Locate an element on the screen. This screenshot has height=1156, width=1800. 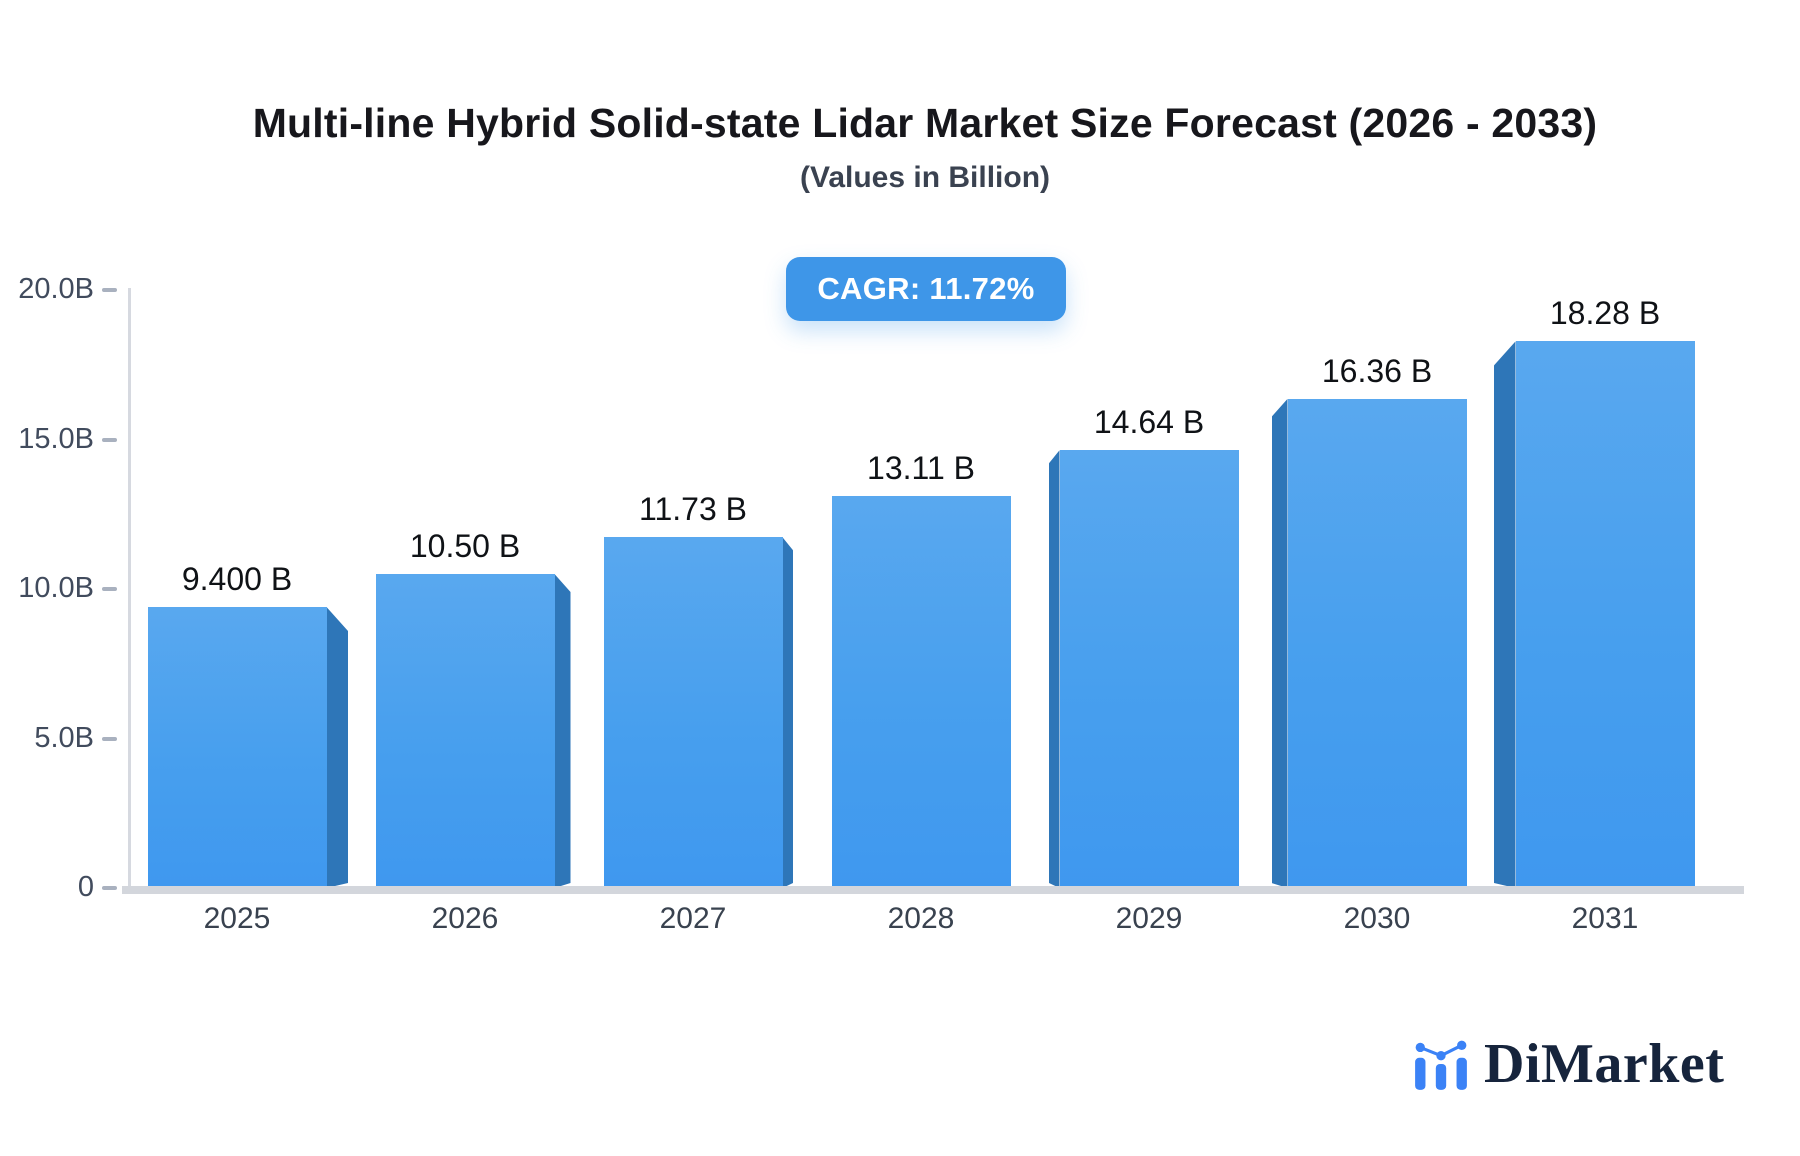
x-axis-label: 2026 is located at coordinates (465, 918).